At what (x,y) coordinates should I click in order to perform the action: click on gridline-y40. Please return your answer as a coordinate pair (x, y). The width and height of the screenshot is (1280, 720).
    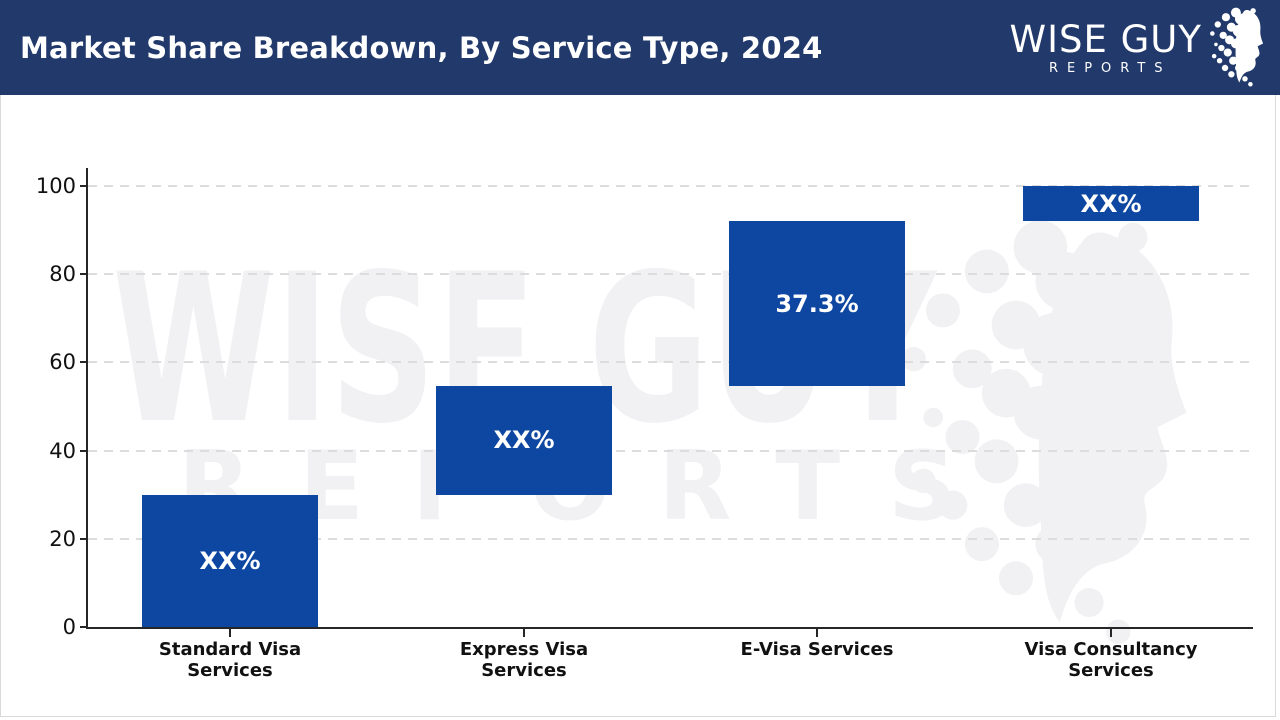
    Looking at the image, I should click on (670, 450).